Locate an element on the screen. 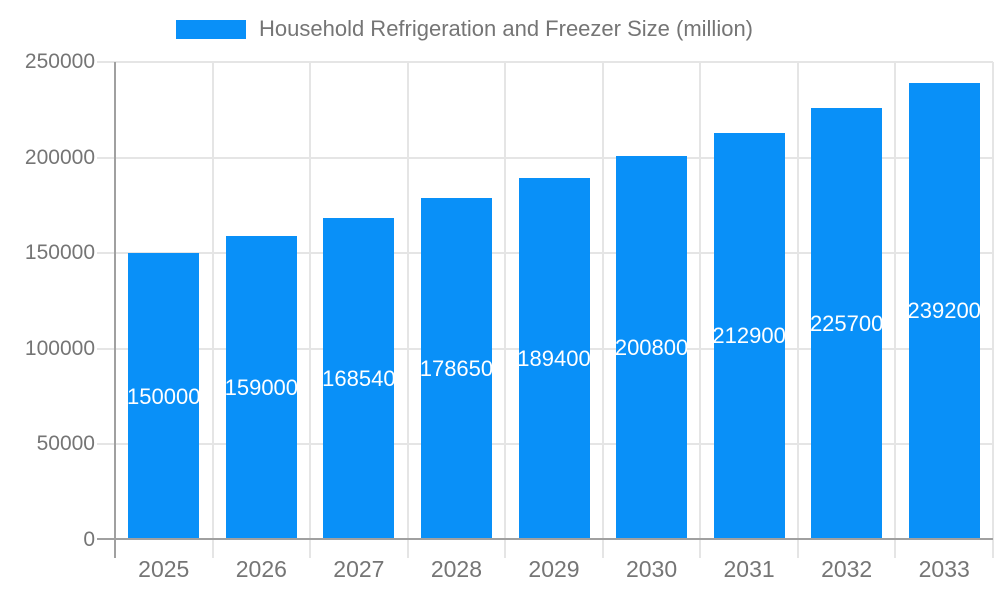  bar-2027: 168540 is located at coordinates (359, 378).